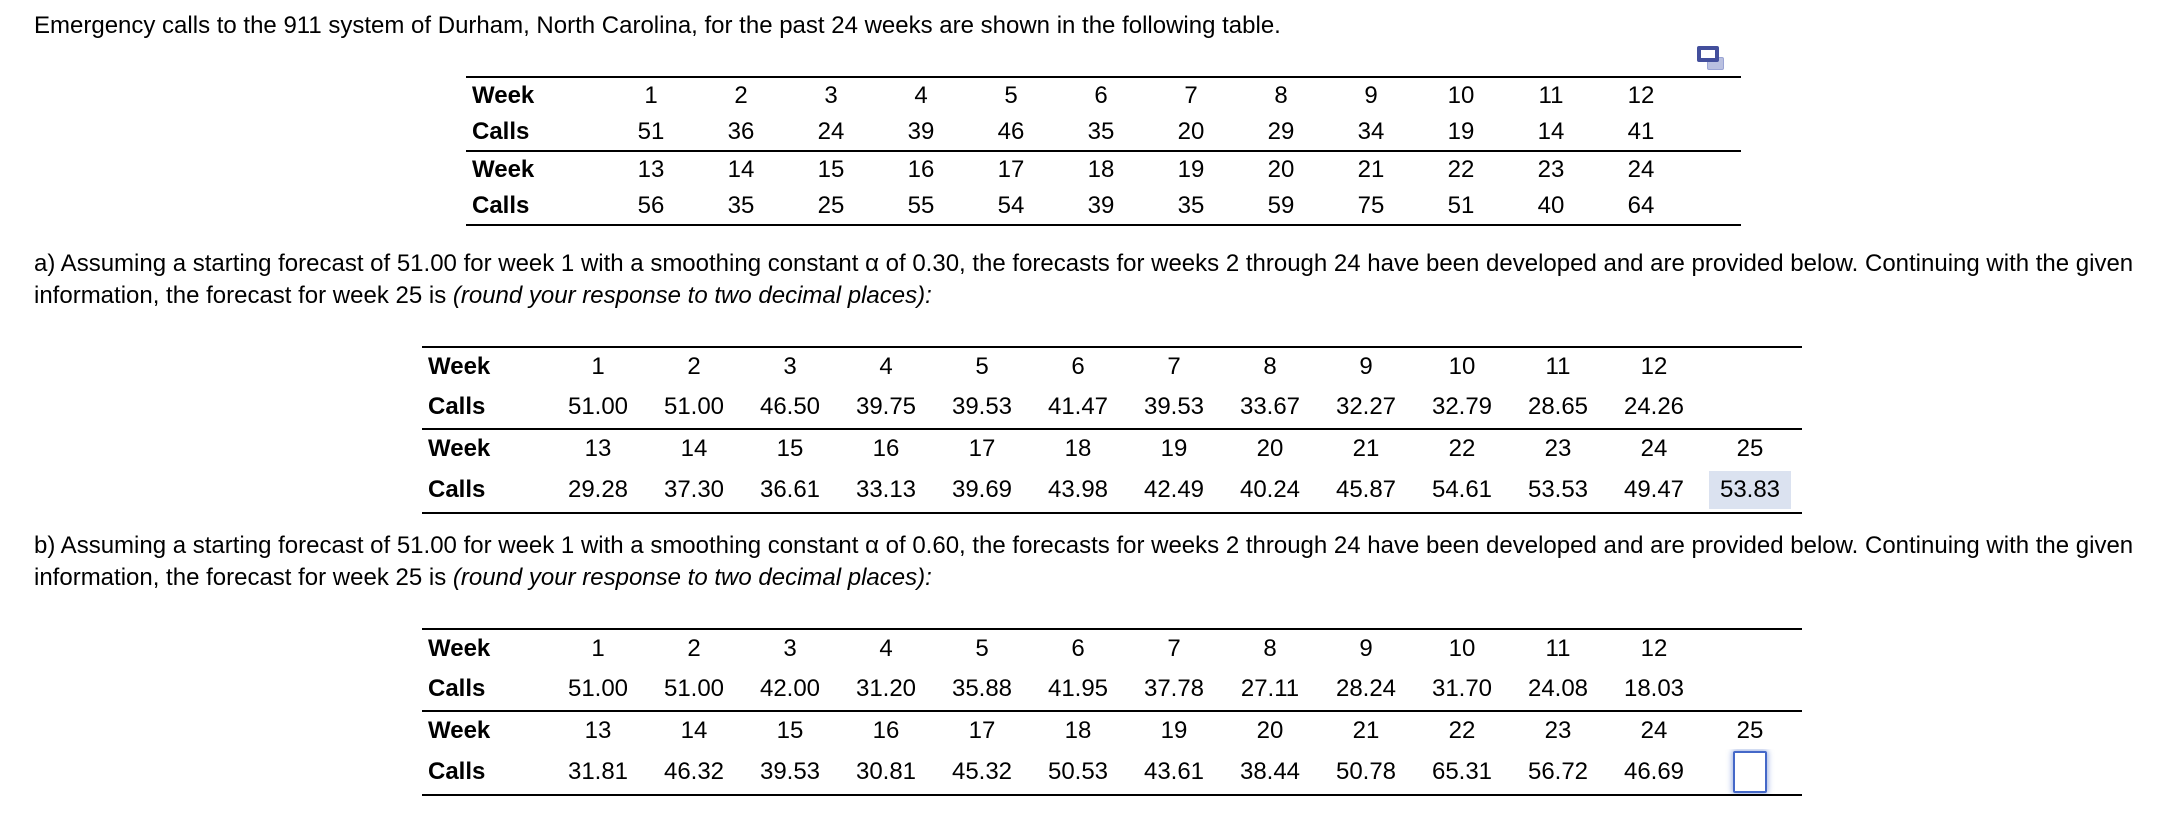 The height and width of the screenshot is (826, 2176). Describe the element at coordinates (1750, 490) in the screenshot. I see `table-cell: 53.83` at that location.